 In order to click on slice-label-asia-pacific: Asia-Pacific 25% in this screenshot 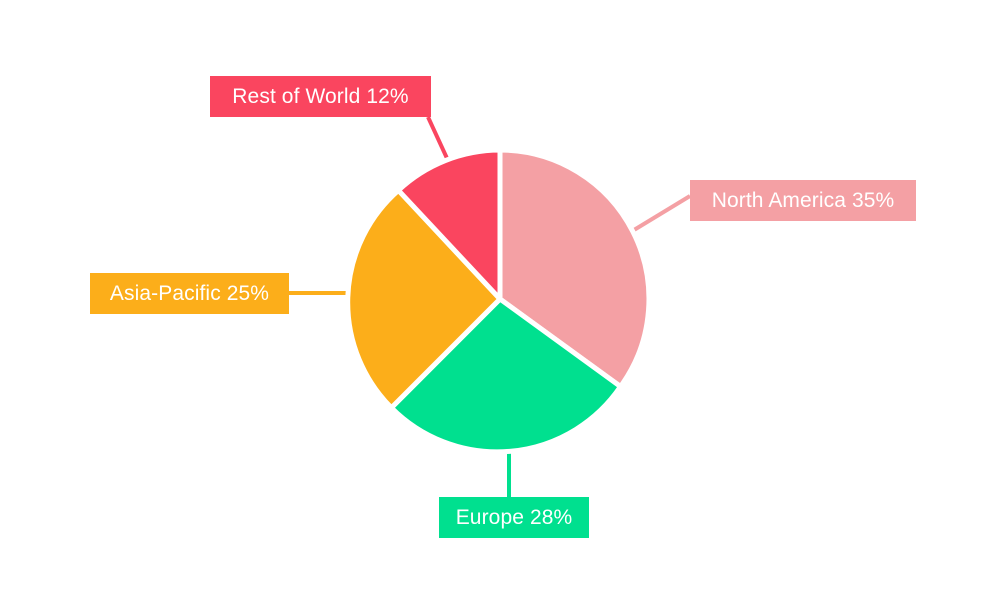, I will do `click(189, 293)`.